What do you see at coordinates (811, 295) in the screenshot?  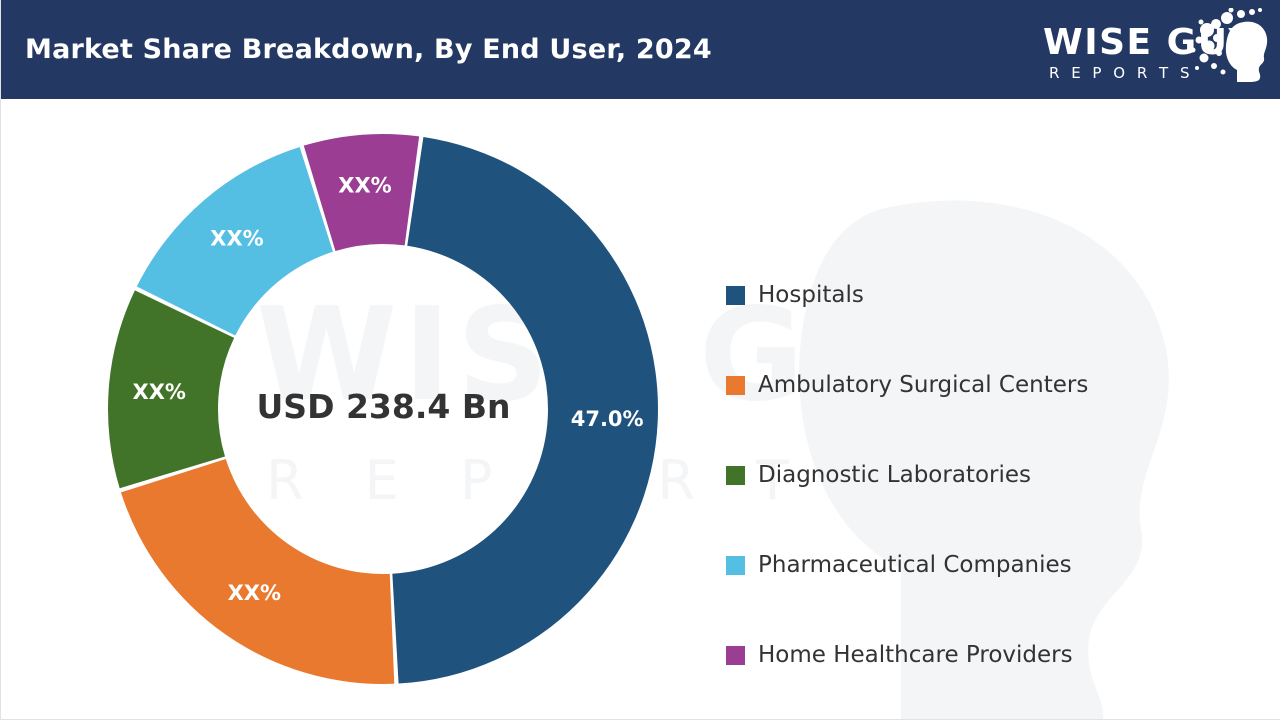 I see `legend-item-label: Hospitals` at bounding box center [811, 295].